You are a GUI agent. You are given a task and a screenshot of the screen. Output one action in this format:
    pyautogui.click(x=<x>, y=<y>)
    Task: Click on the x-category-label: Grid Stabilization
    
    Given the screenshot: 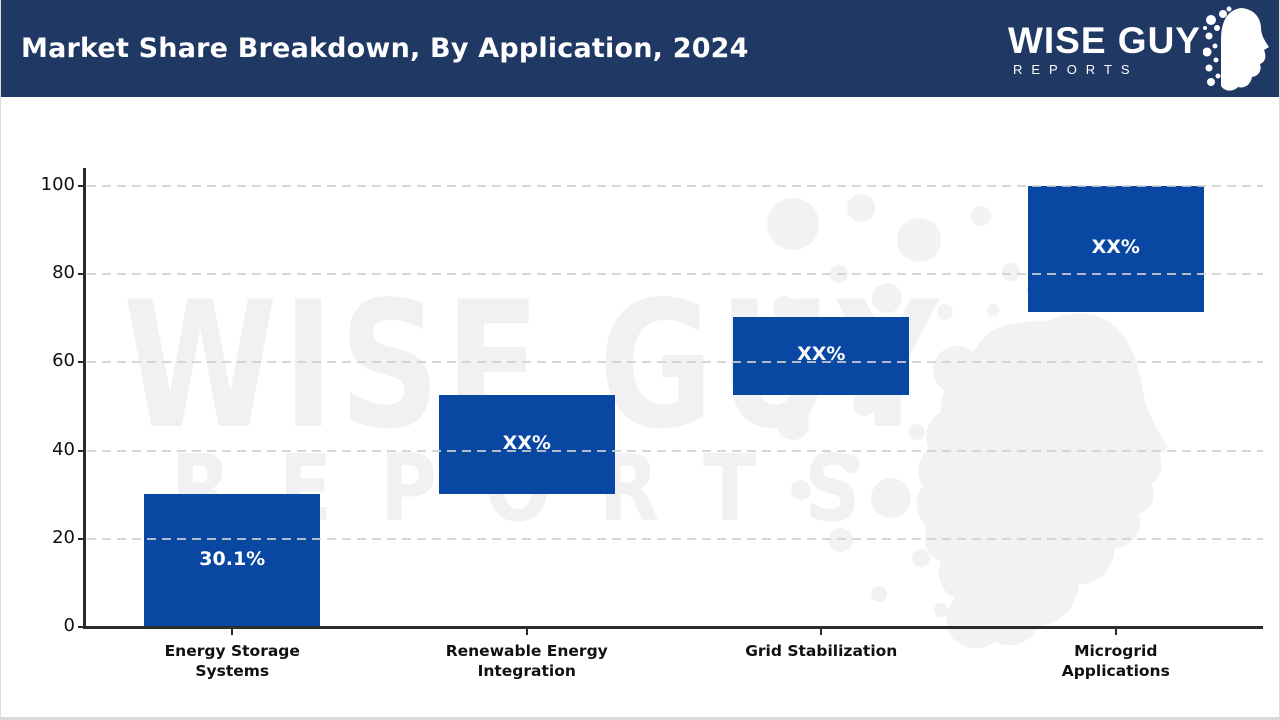 What is the action you would take?
    pyautogui.click(x=821, y=651)
    